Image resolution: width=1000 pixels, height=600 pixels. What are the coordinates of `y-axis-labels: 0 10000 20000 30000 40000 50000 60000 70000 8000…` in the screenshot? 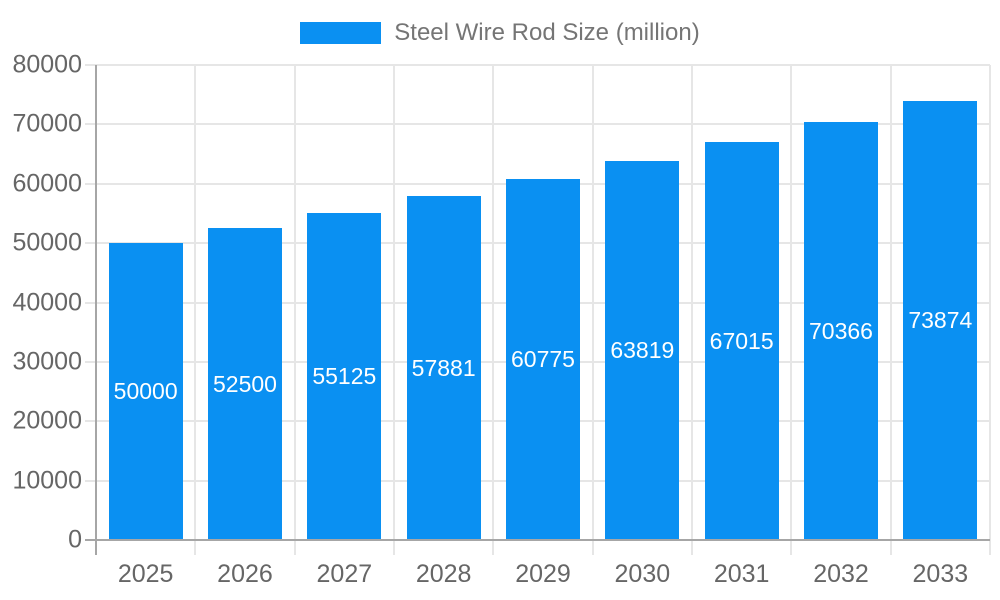 It's located at (41, 302).